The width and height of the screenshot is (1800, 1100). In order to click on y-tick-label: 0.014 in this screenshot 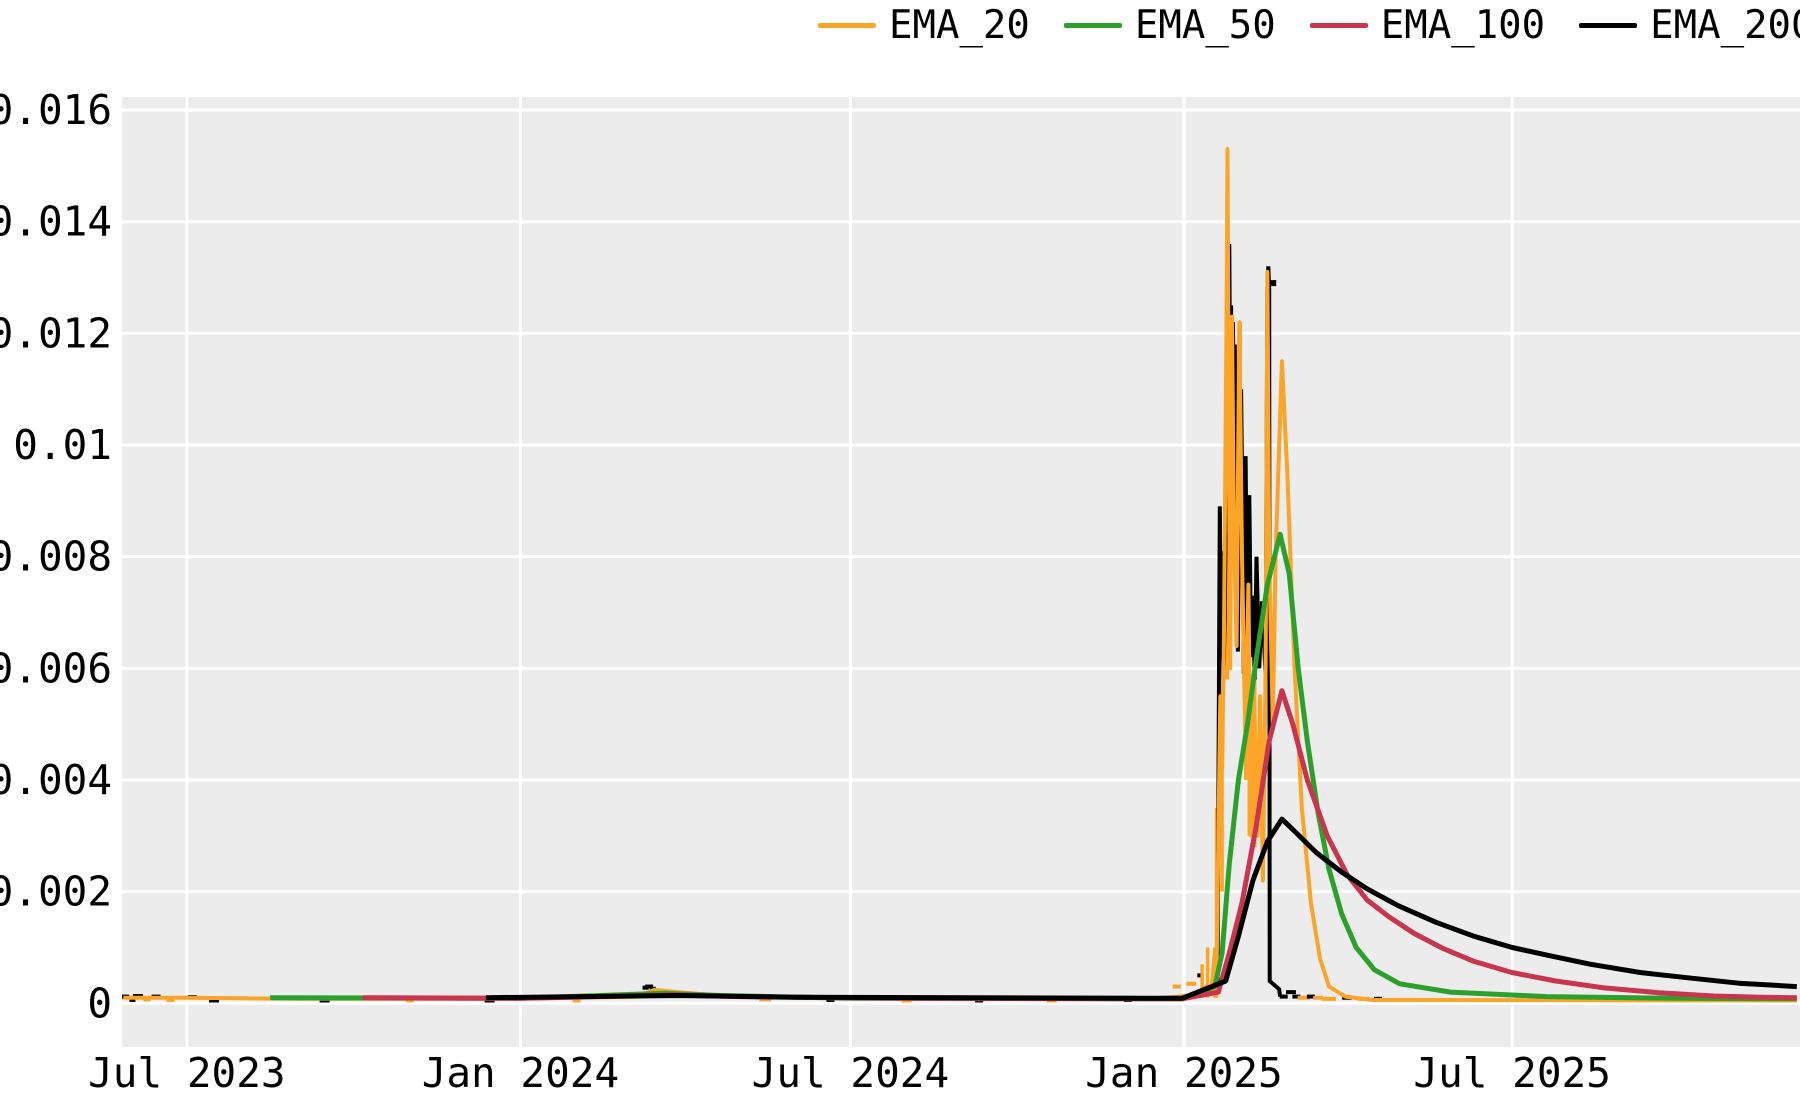, I will do `click(56, 222)`.